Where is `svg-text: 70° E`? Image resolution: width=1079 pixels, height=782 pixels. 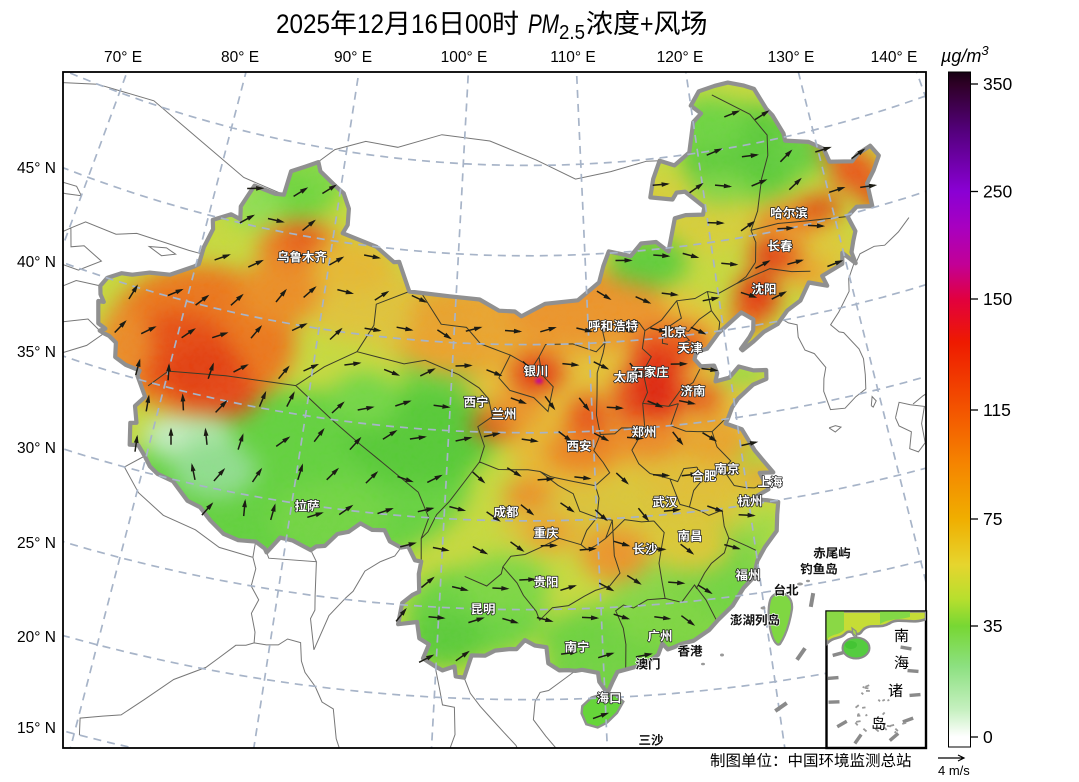
svg-text: 70° E is located at coordinates (123, 57).